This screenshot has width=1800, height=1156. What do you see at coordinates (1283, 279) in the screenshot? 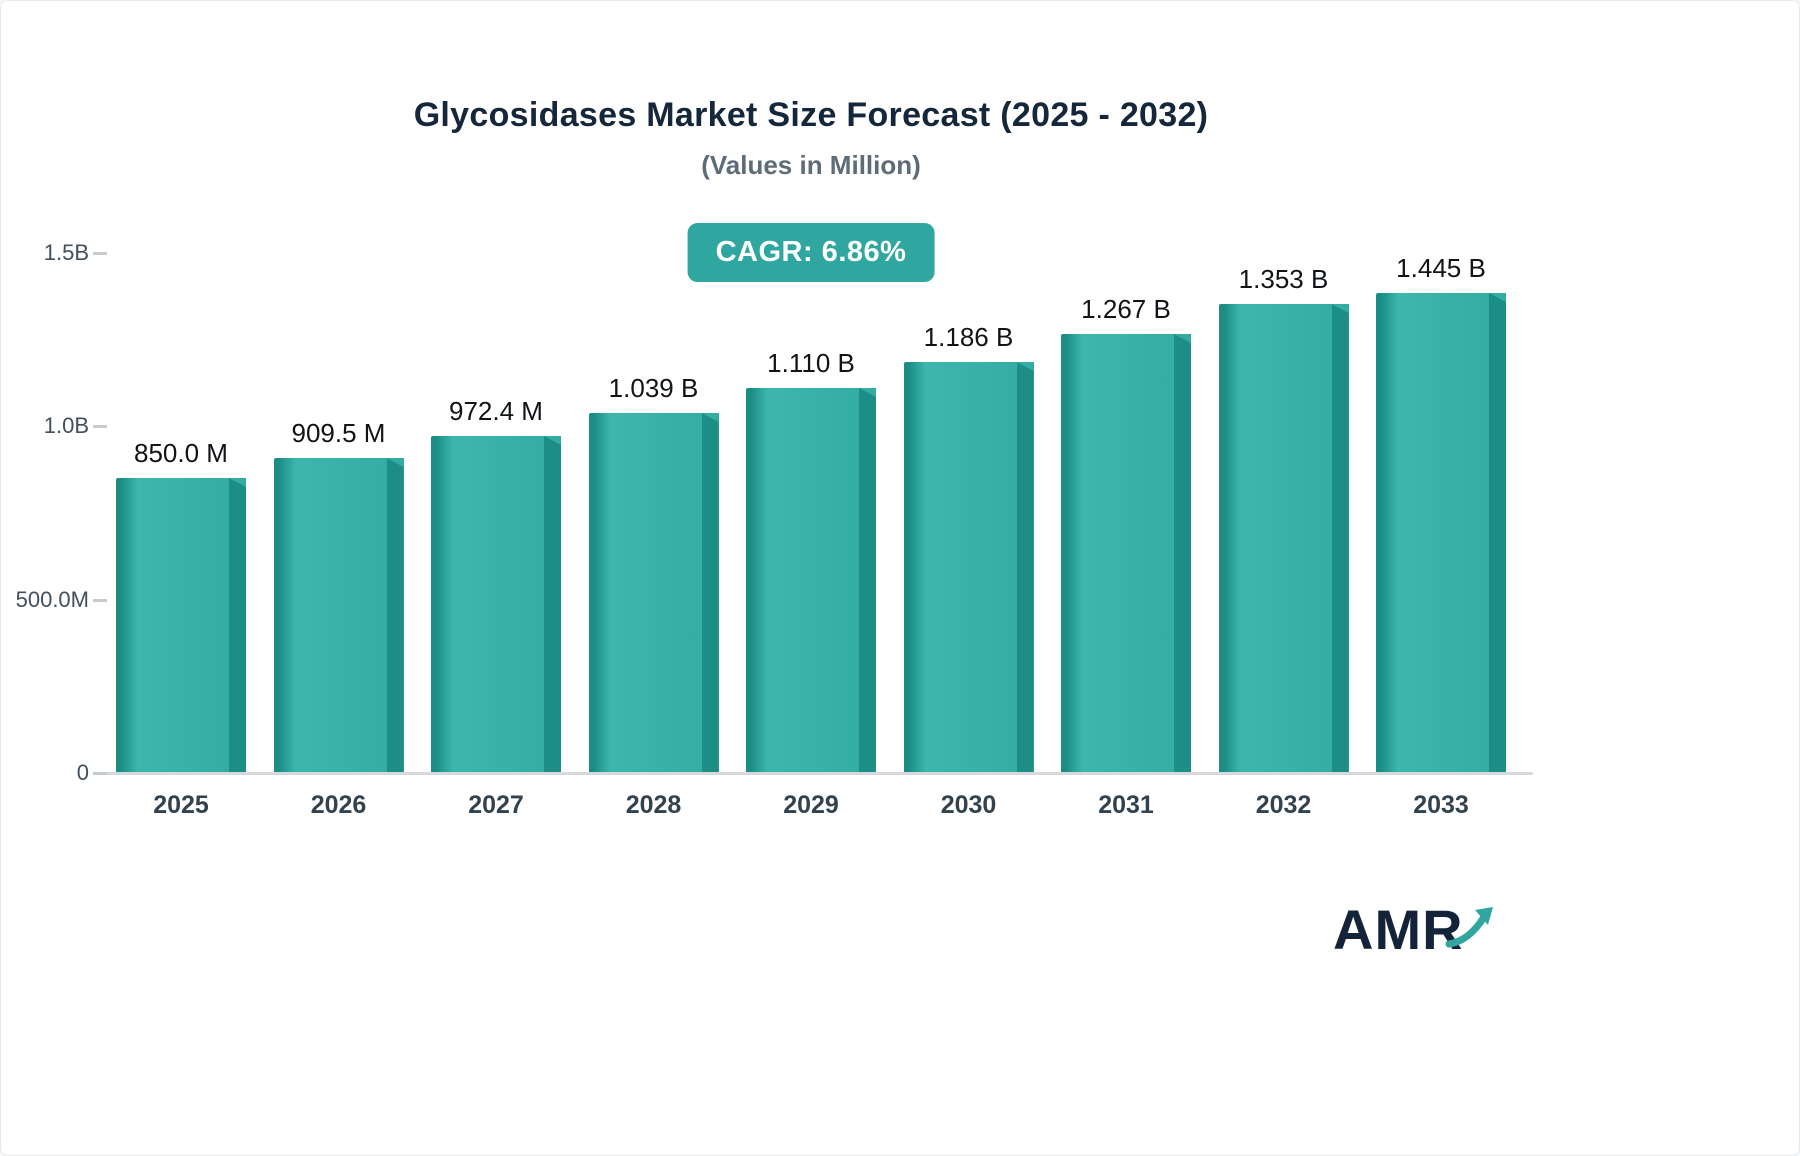
I see `bar-value-label: 1.353 B` at bounding box center [1283, 279].